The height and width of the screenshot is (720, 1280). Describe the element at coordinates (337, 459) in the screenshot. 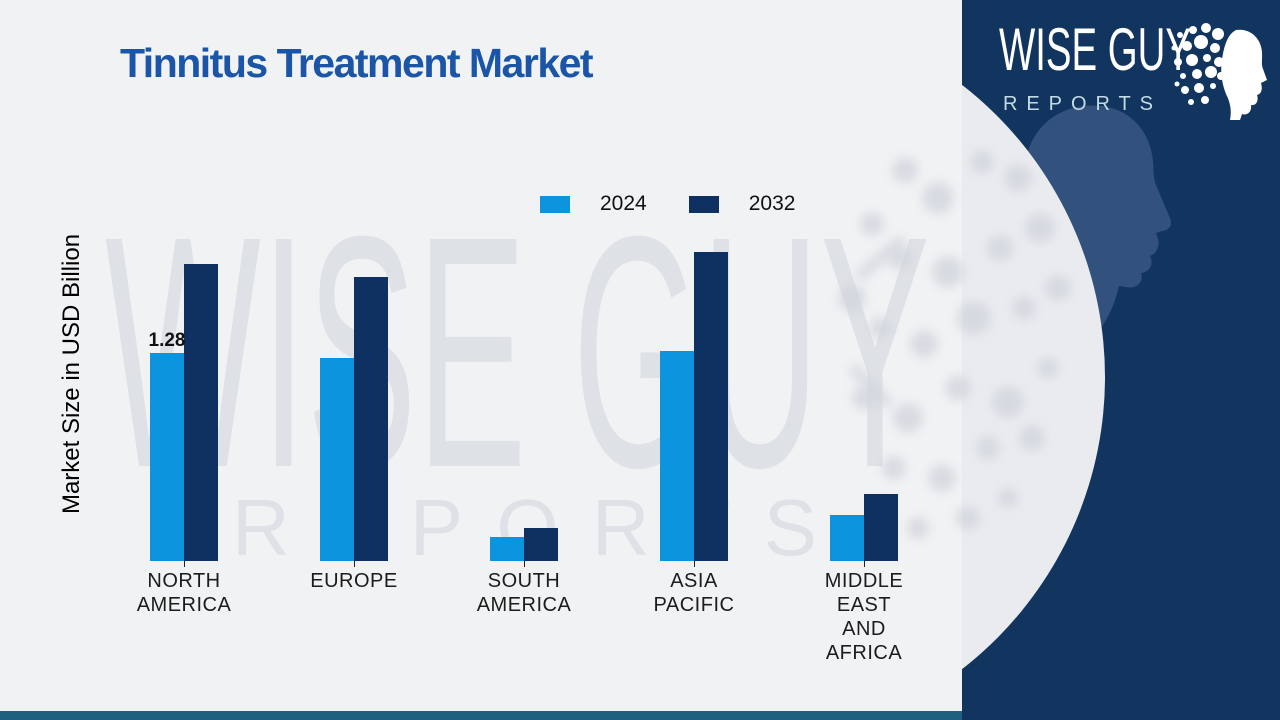

I see `bar-2024-europe` at that location.